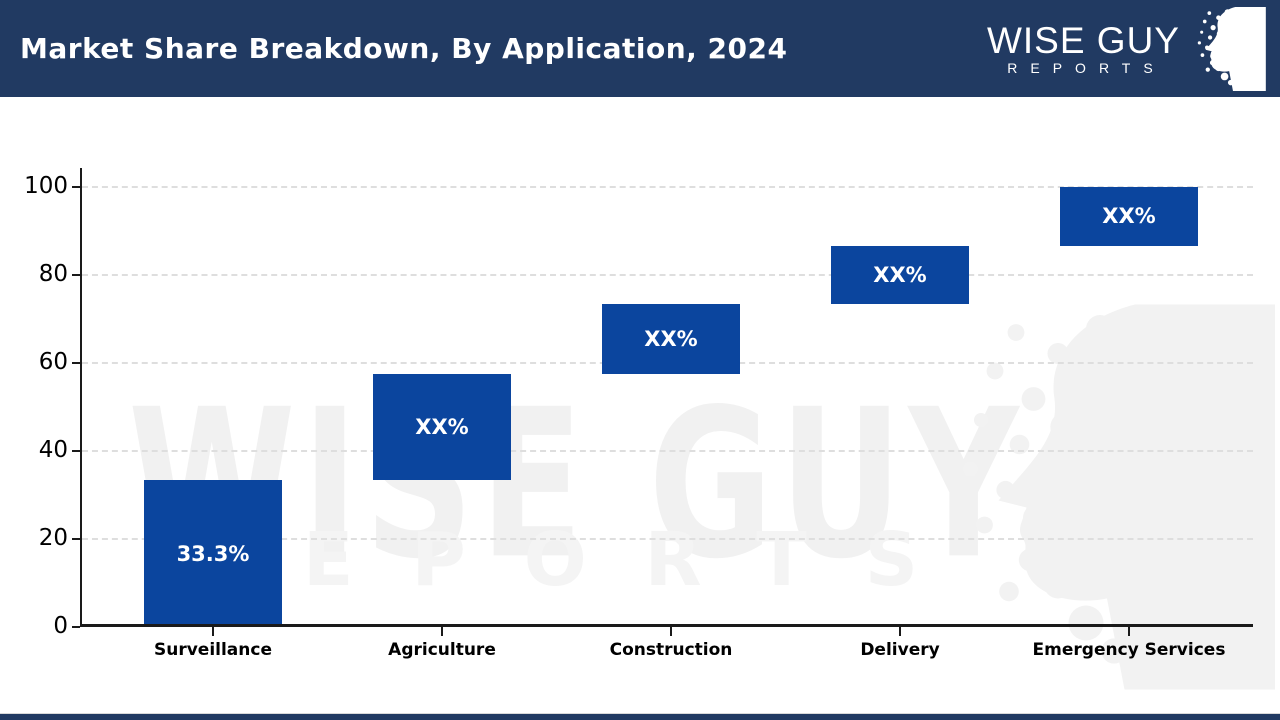  I want to click on bar-surveillance: 33.3%, so click(213, 553).